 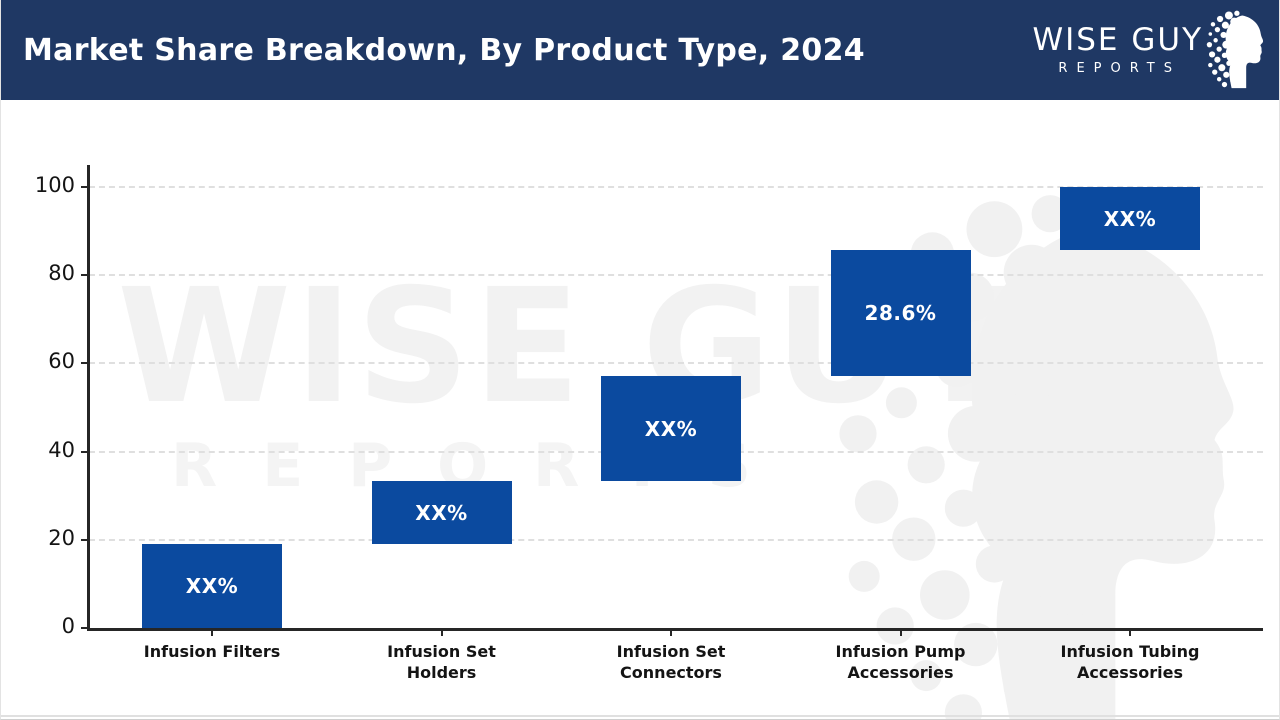 I want to click on y-axis-line, so click(x=88, y=397).